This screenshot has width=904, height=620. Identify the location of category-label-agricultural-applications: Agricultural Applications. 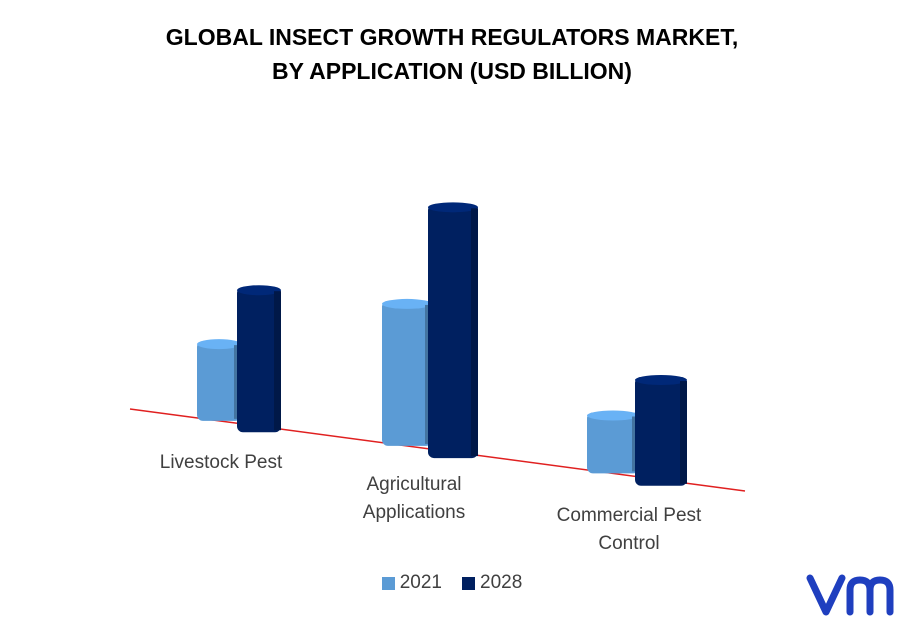
(414, 498).